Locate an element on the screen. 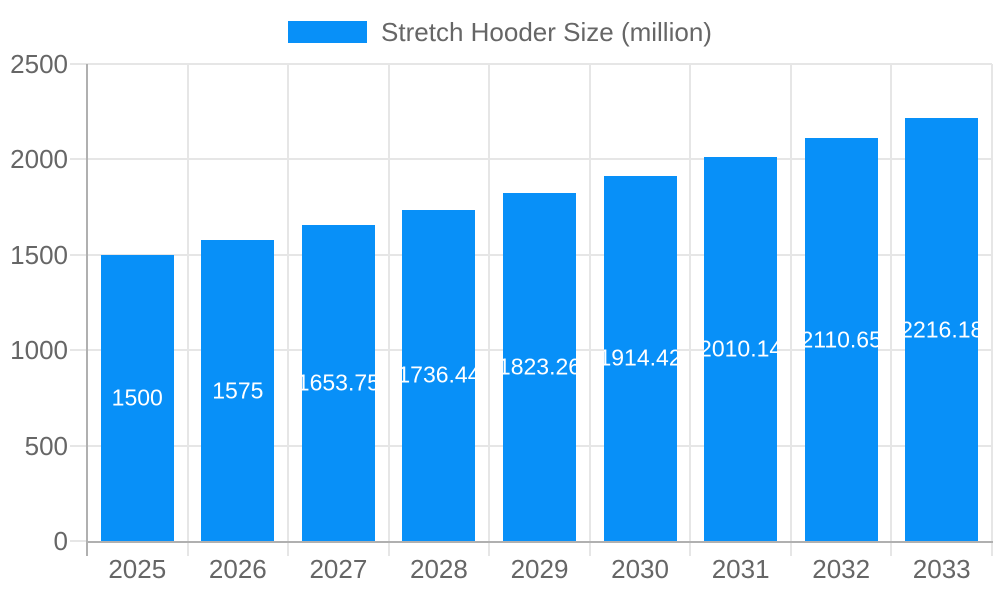  y-axis-tick-label: 1500 is located at coordinates (39, 254).